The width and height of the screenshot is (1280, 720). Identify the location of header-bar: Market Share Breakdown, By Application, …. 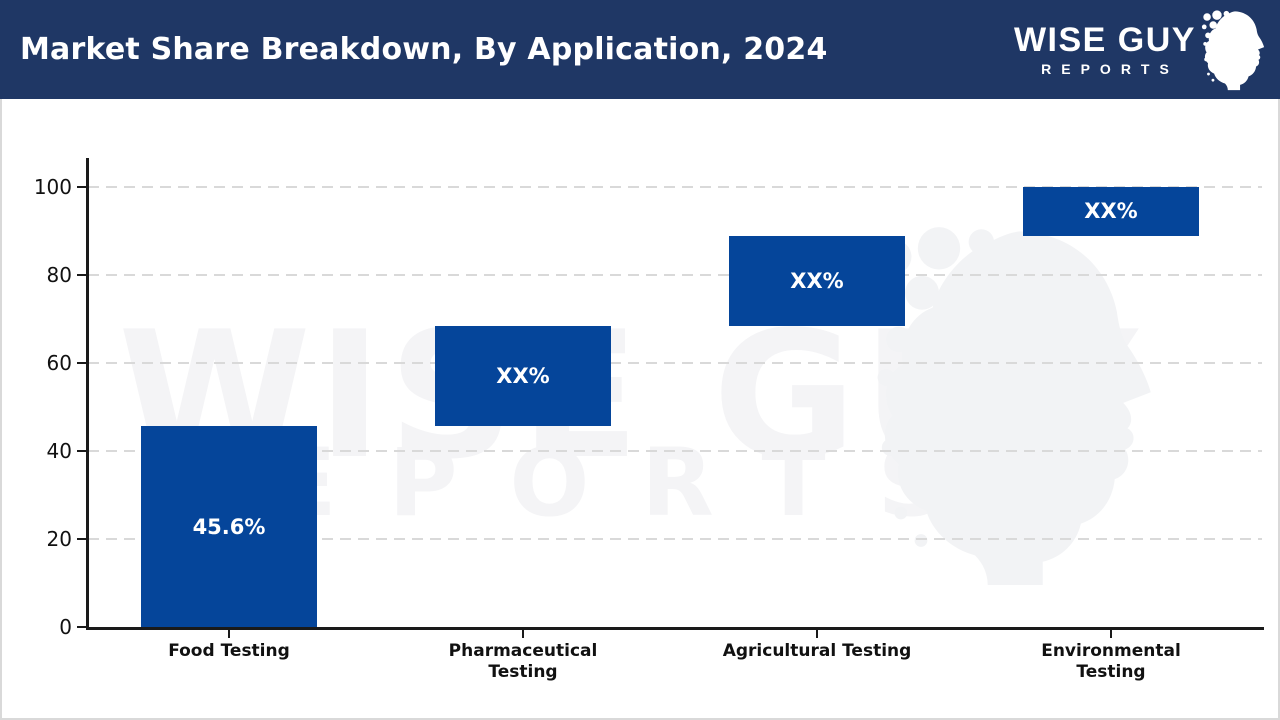
(640, 49).